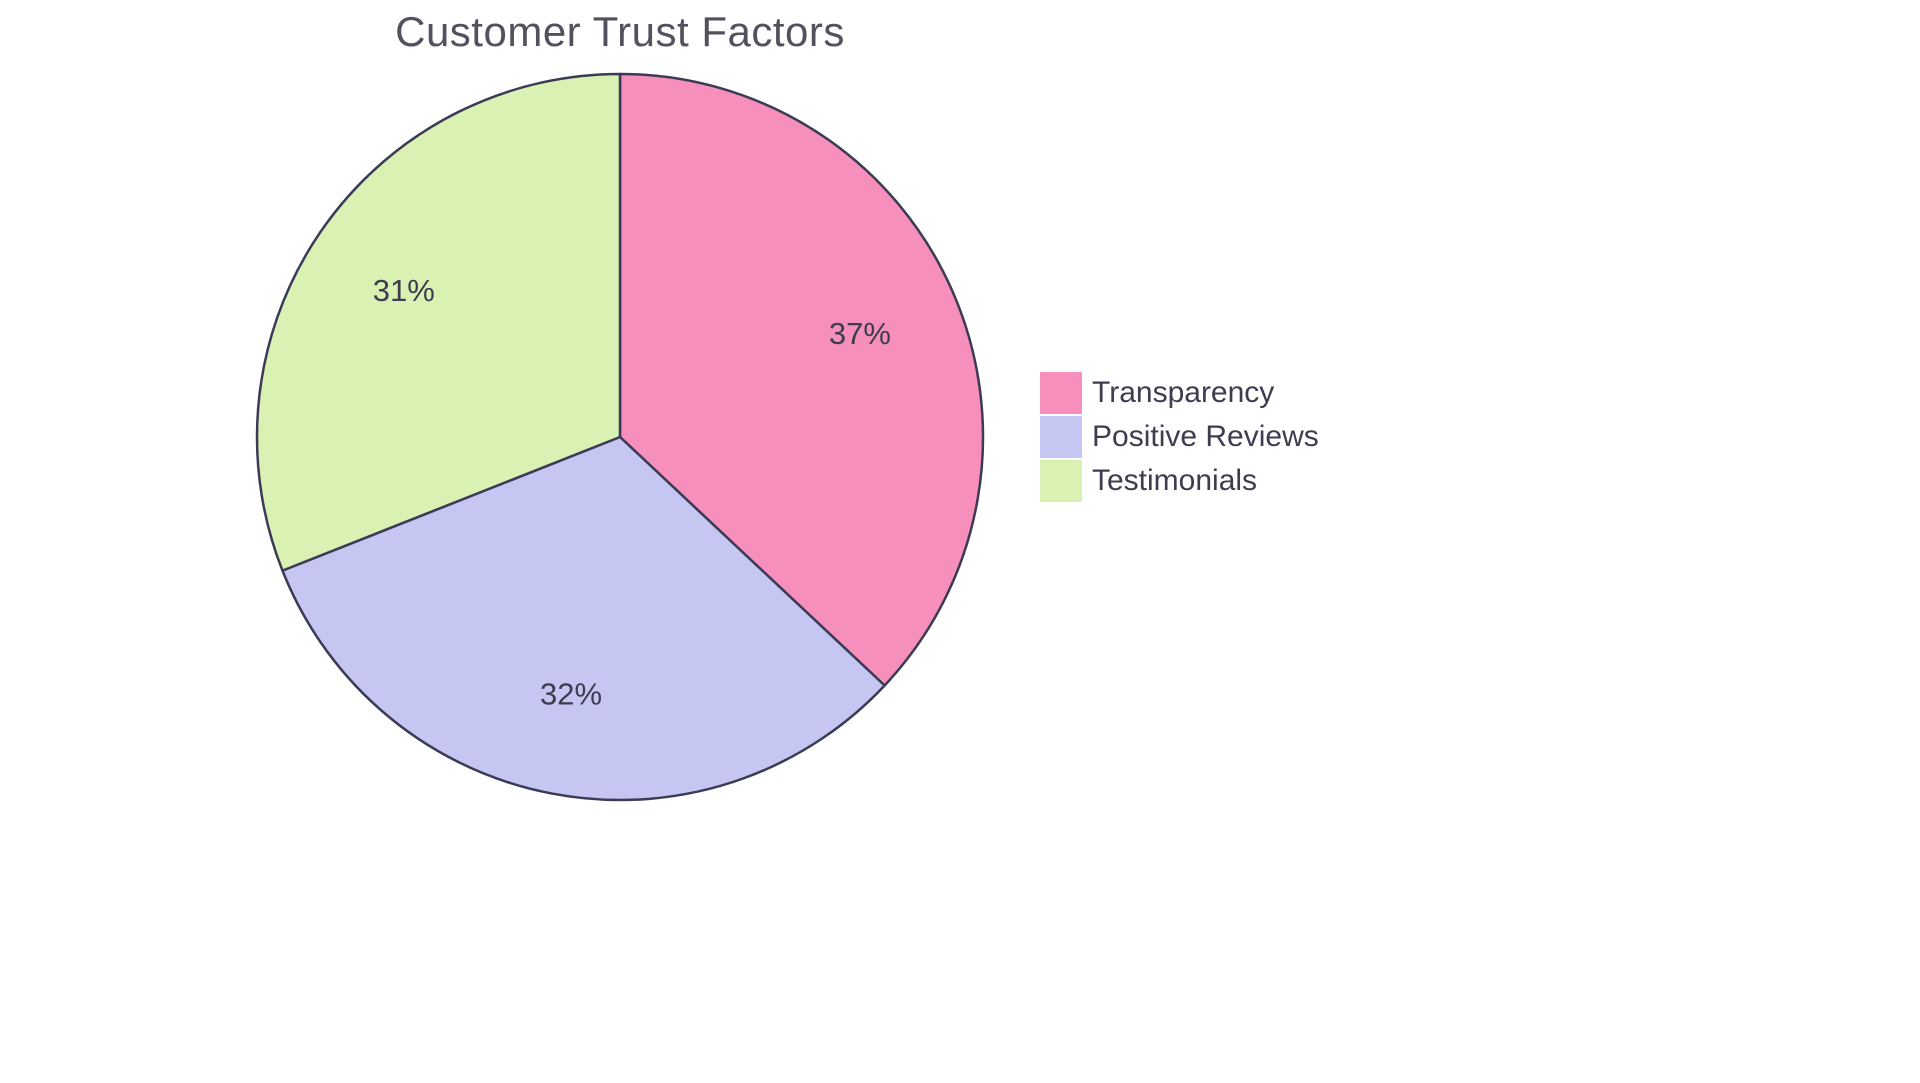  I want to click on slice-percentage-label: 32%, so click(571, 694).